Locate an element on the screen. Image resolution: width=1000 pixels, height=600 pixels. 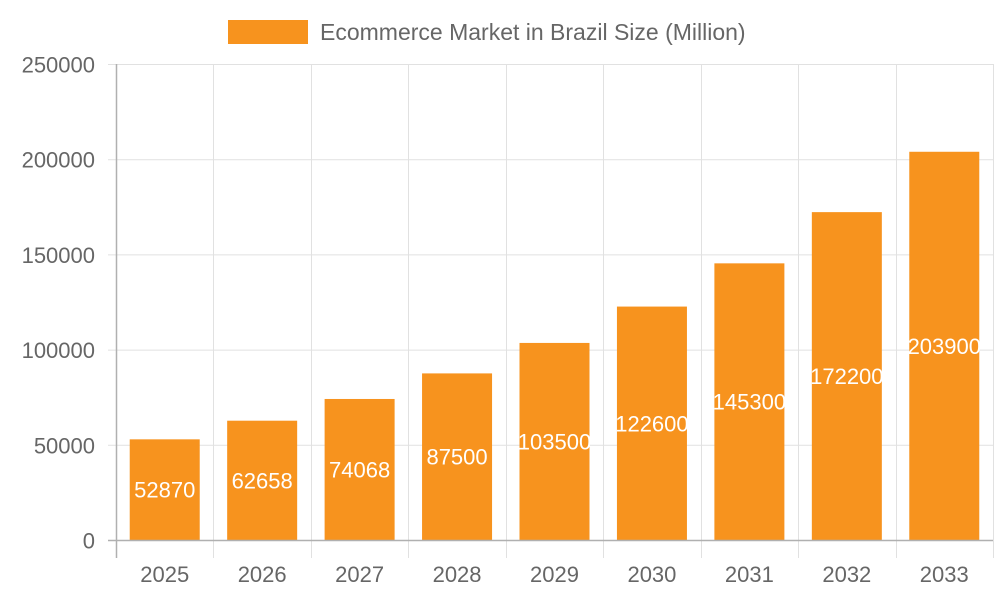
data-label: 172200 is located at coordinates (846, 376).